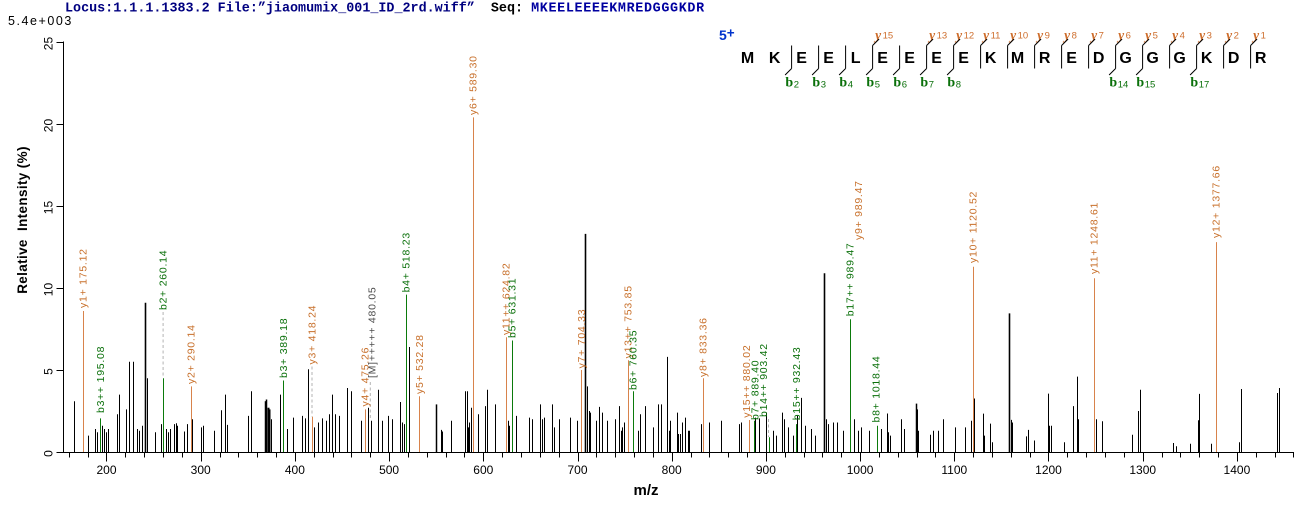 The width and height of the screenshot is (1294, 510). Describe the element at coordinates (366, 377) in the screenshot. I see `svg-text: y4+ 475.26` at that location.